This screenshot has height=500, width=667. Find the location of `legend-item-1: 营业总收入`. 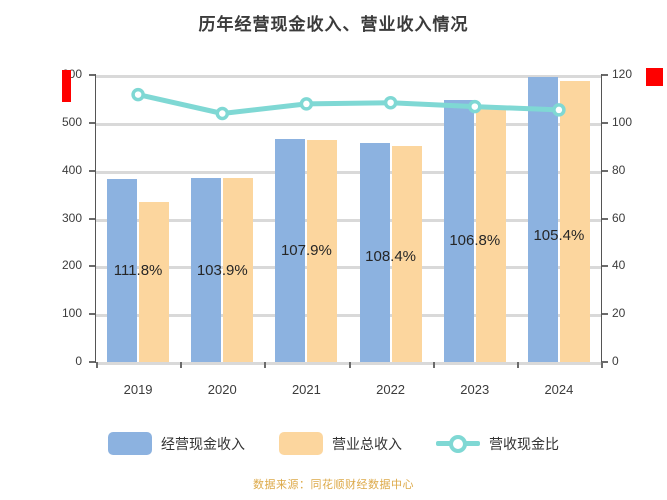

legend-item-1: 营业总收入 is located at coordinates (340, 443).